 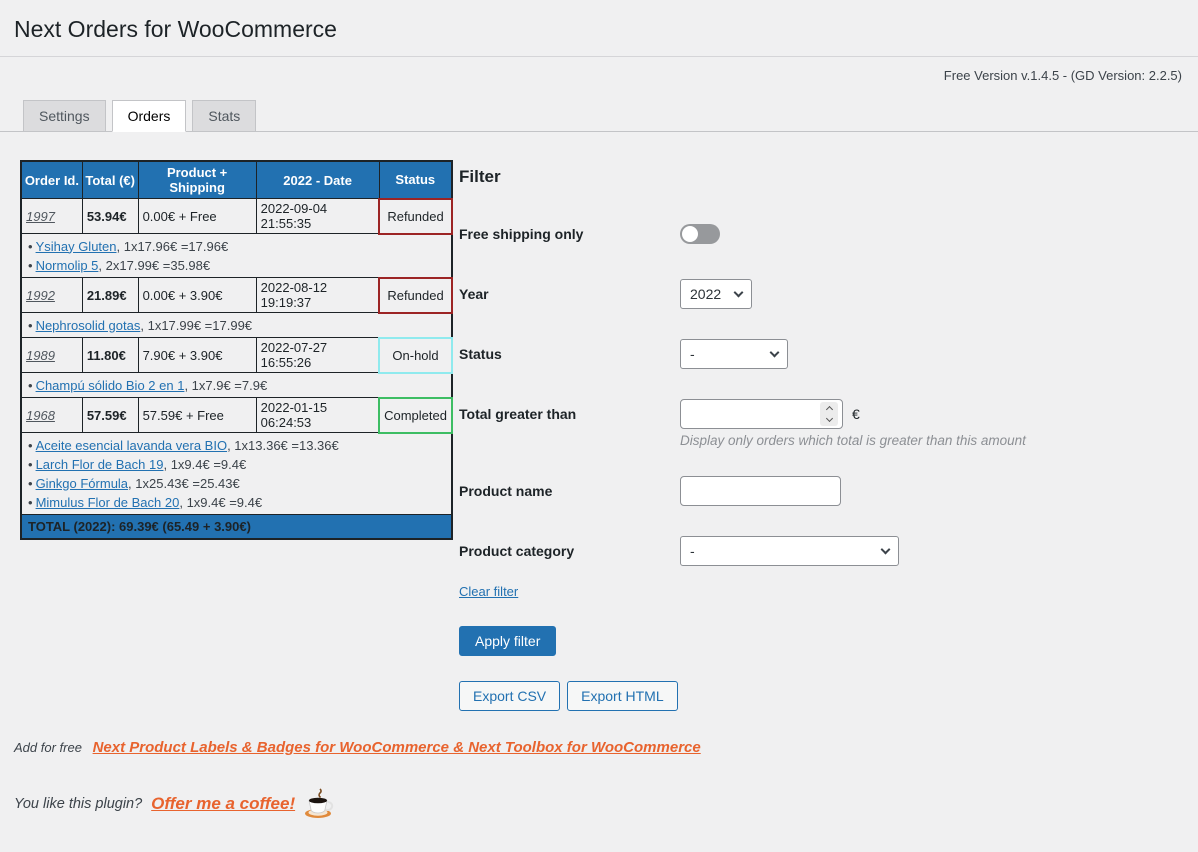 I want to click on apply-row: Apply filter, so click(x=821, y=641).